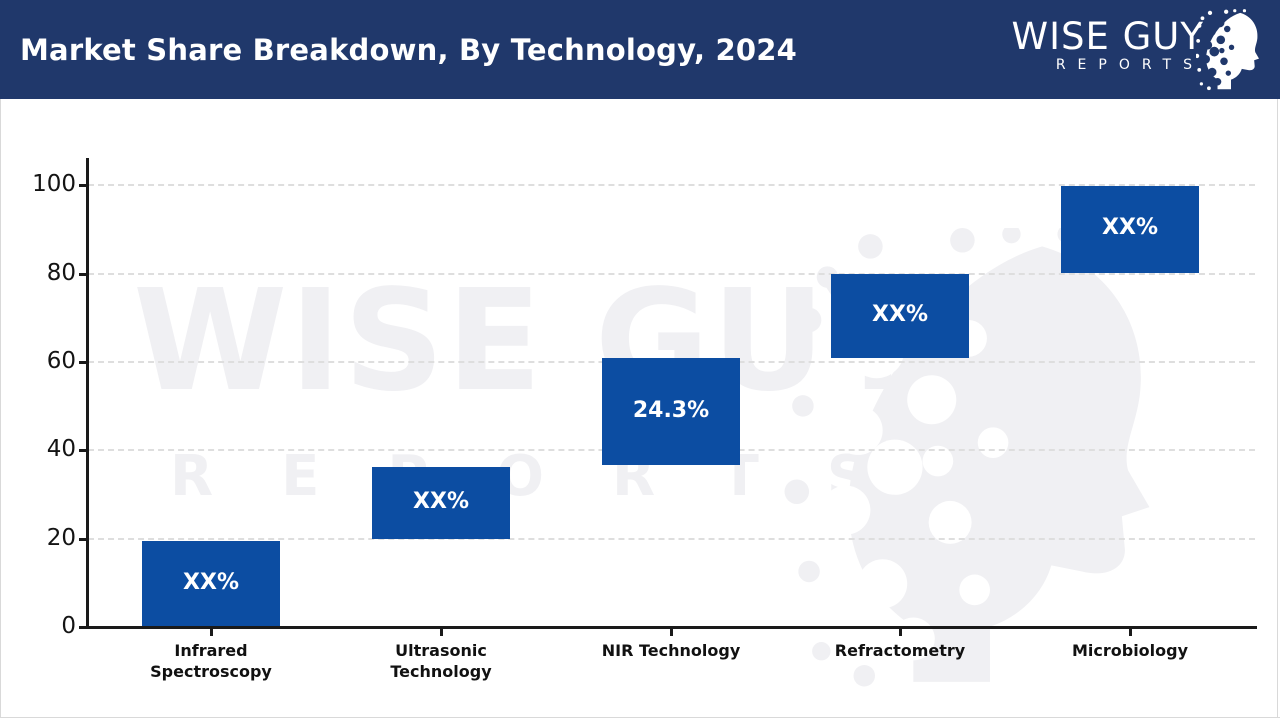  I want to click on y-tick-label: 100, so click(54, 184).